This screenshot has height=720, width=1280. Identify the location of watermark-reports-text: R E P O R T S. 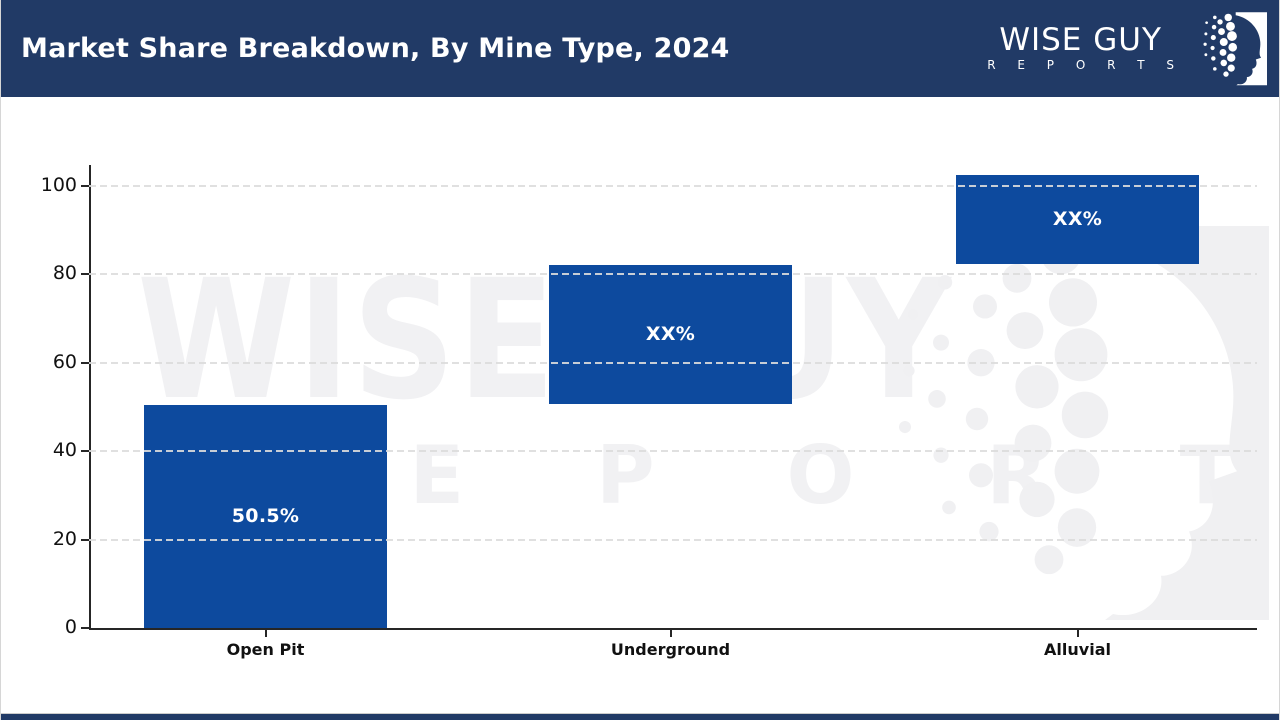
(747, 475).